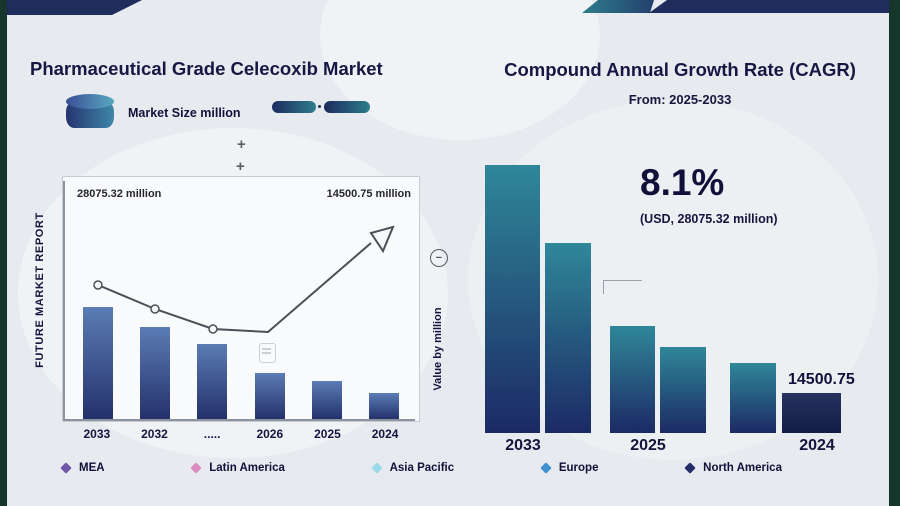 The image size is (900, 506). I want to click on year-label-2025: 2025, so click(648, 445).